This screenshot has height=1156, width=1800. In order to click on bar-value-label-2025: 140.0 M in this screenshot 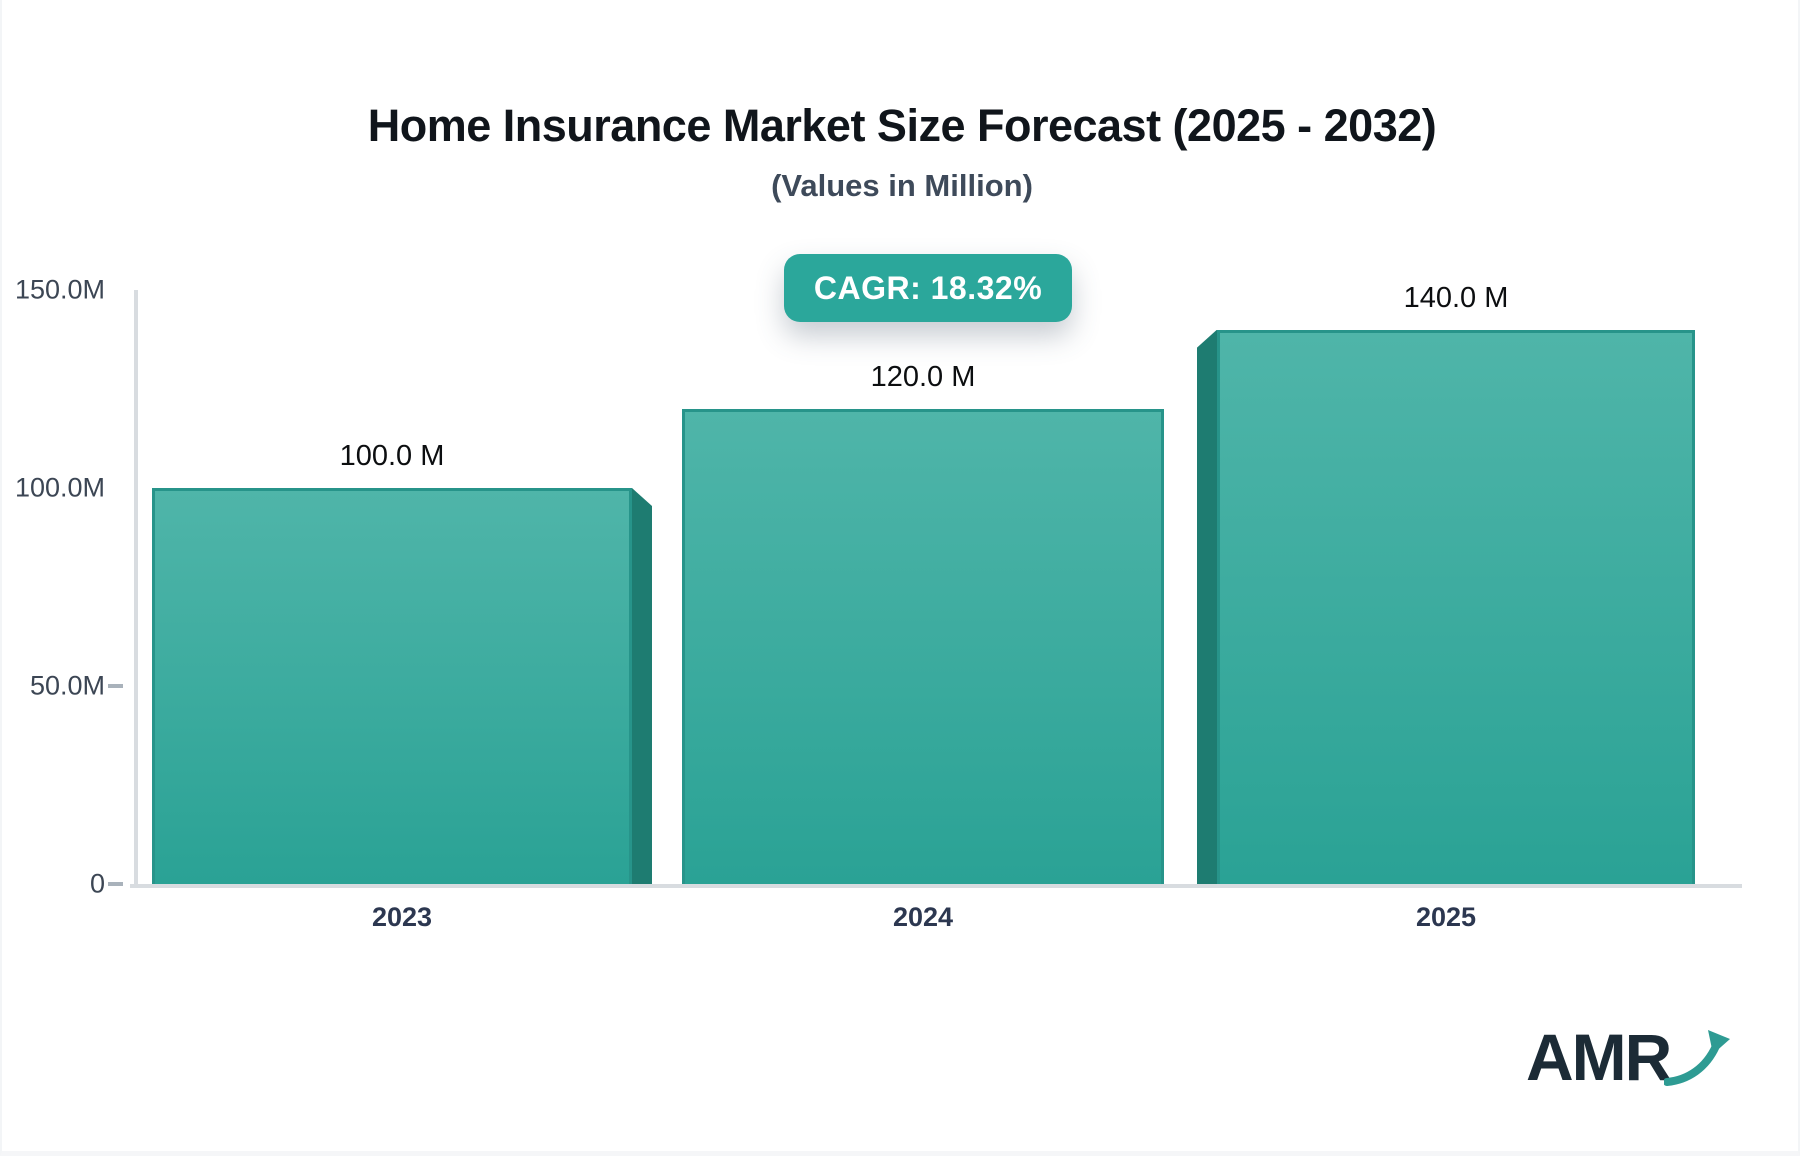, I will do `click(1456, 297)`.